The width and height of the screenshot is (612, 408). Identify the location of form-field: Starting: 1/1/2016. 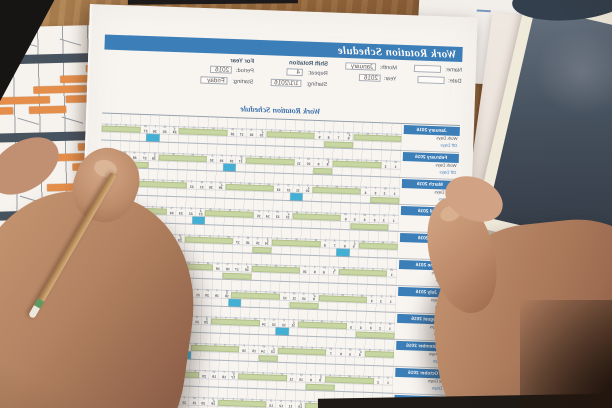
(297, 83).